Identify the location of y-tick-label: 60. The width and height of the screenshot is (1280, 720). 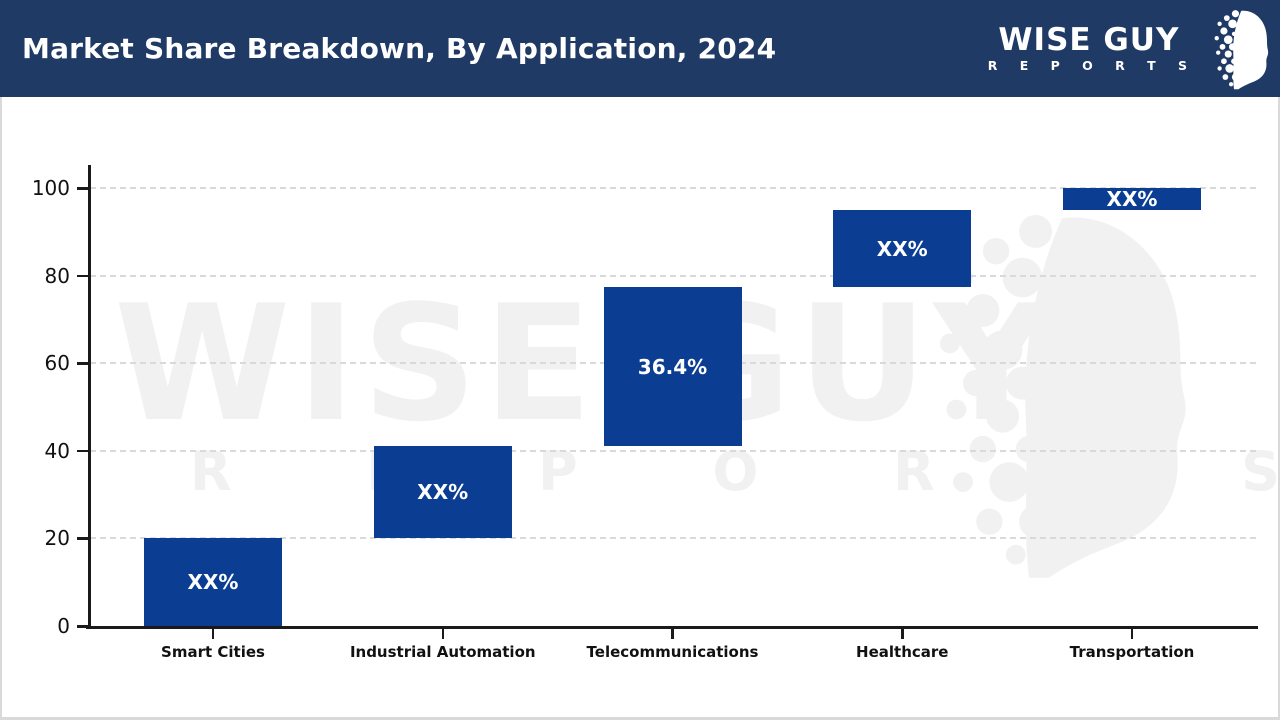
(57, 363).